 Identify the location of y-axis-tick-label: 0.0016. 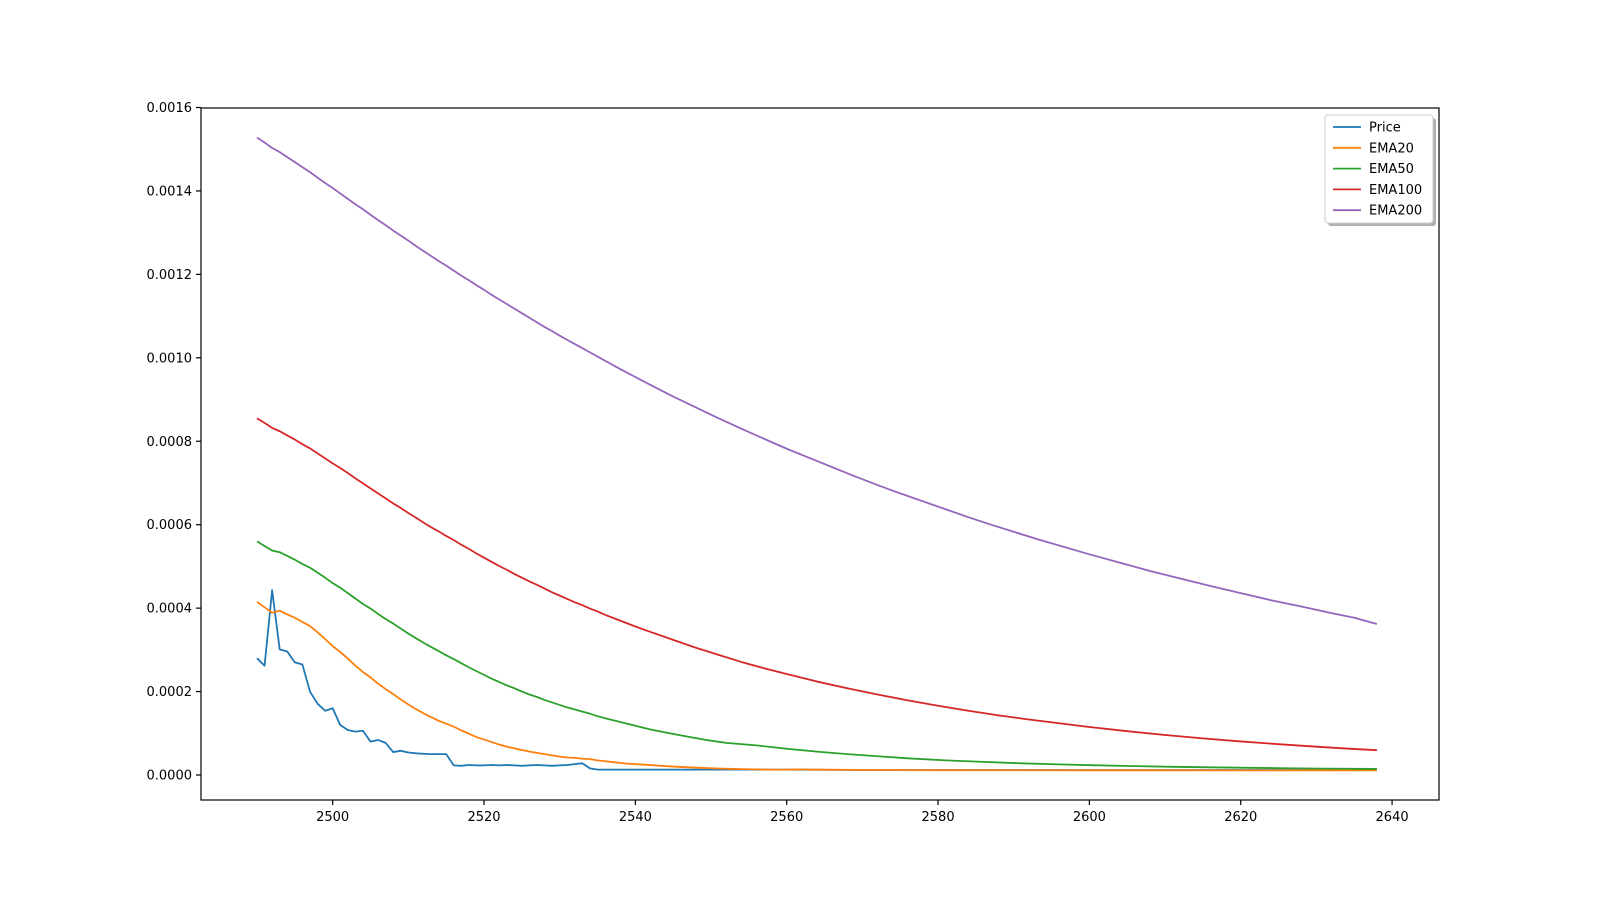
(170, 108).